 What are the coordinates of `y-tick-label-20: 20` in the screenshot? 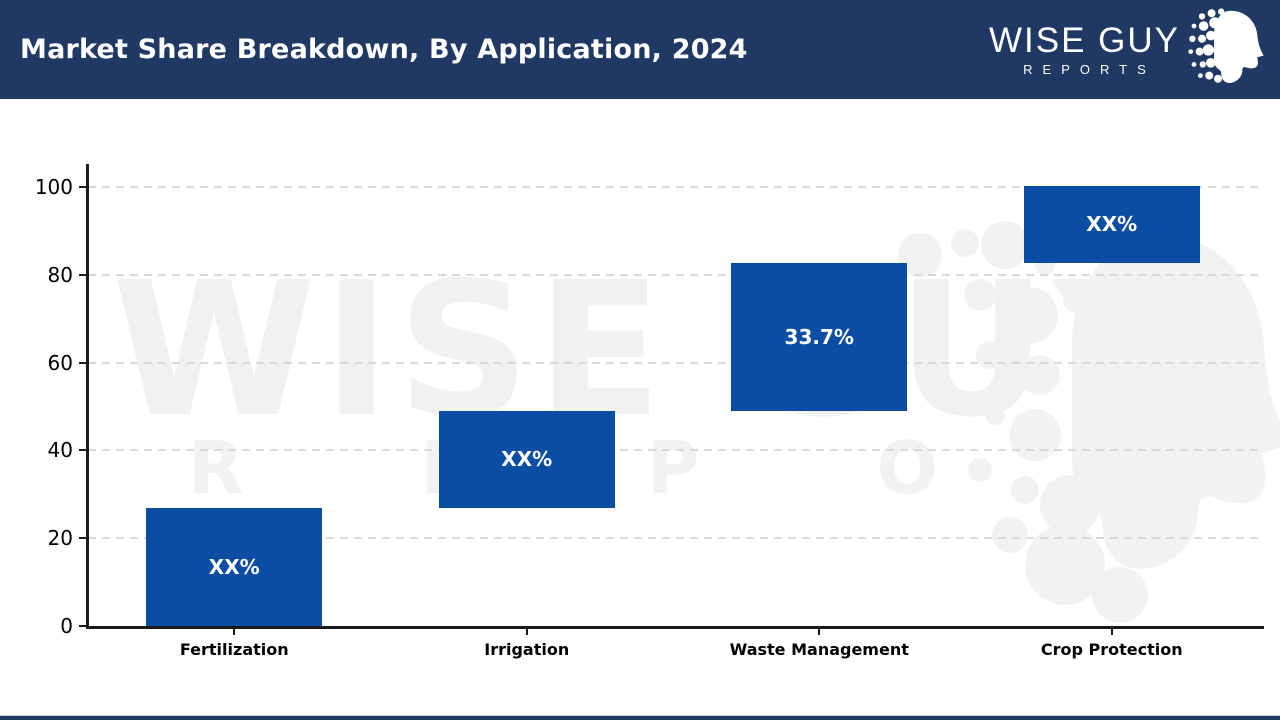 It's located at (60, 538).